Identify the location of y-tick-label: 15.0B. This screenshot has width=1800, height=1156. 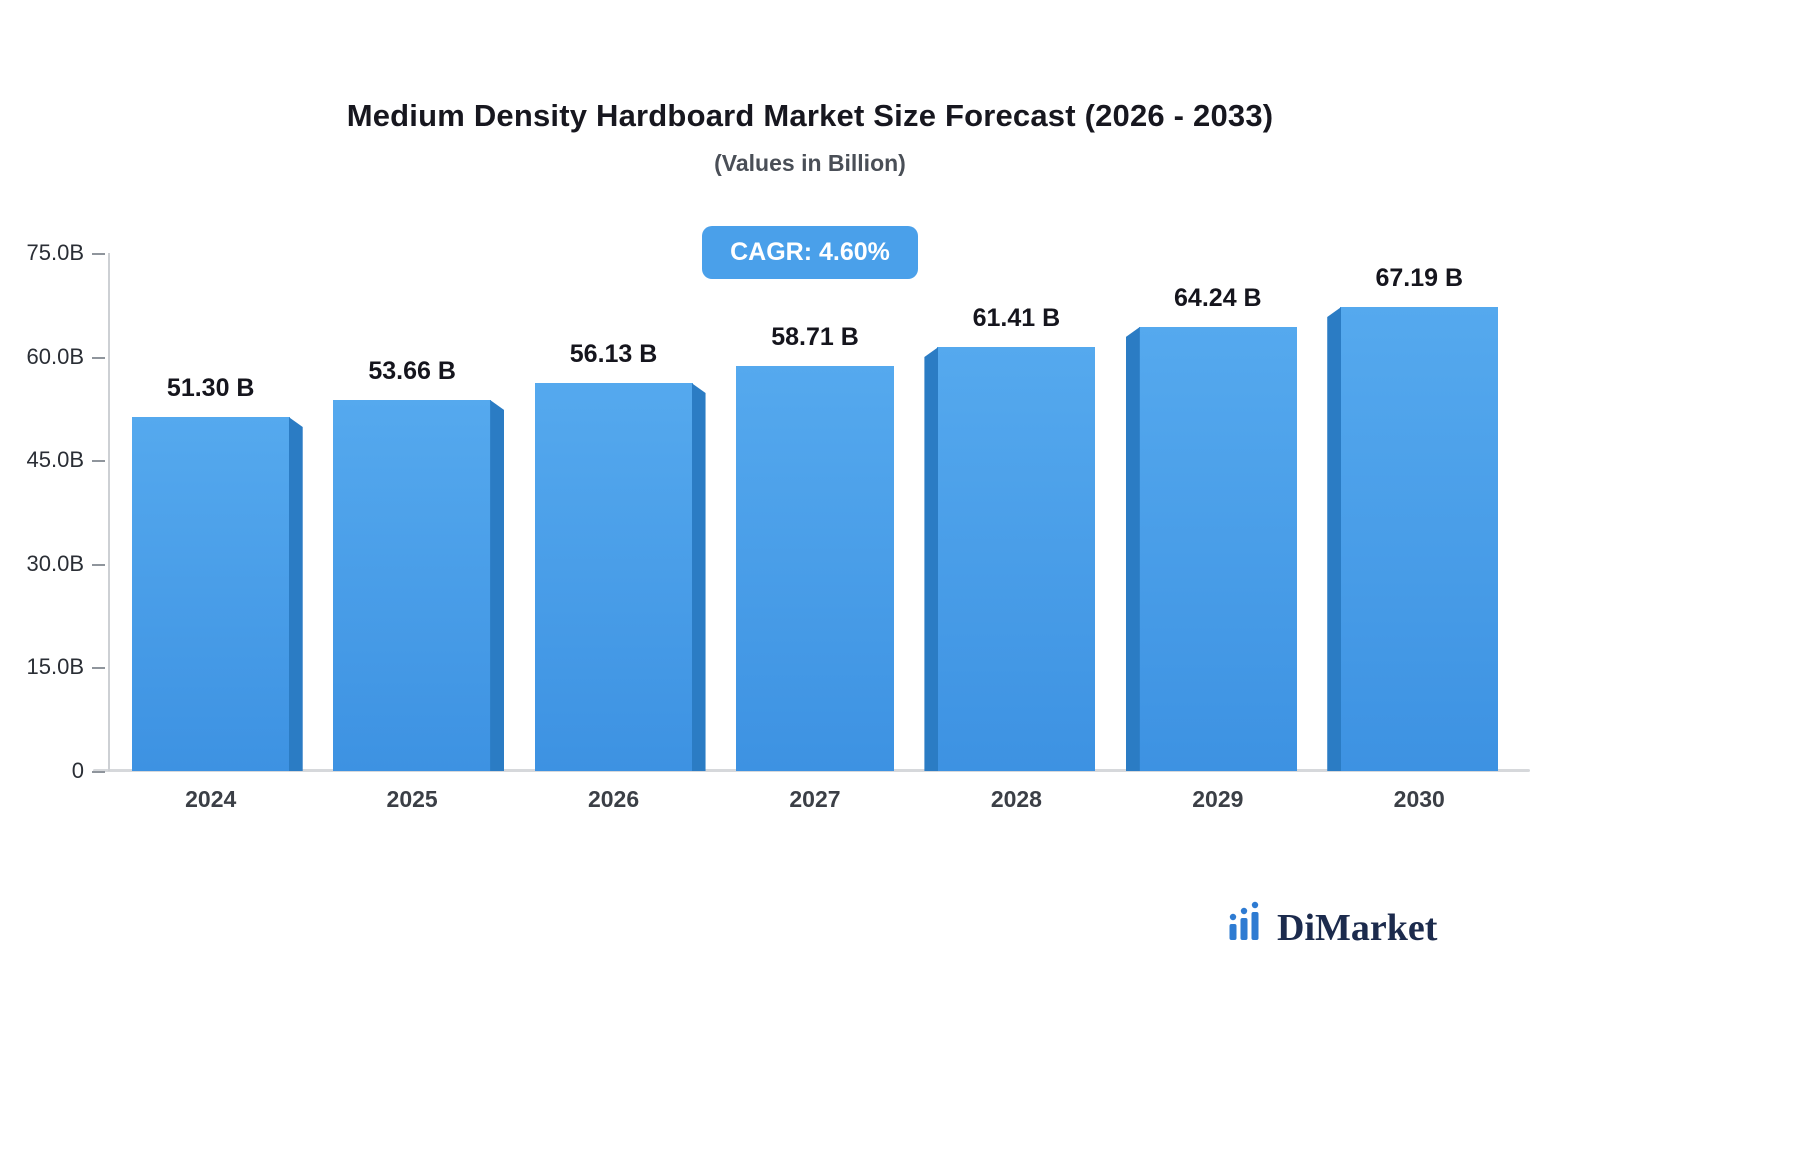
(55, 667).